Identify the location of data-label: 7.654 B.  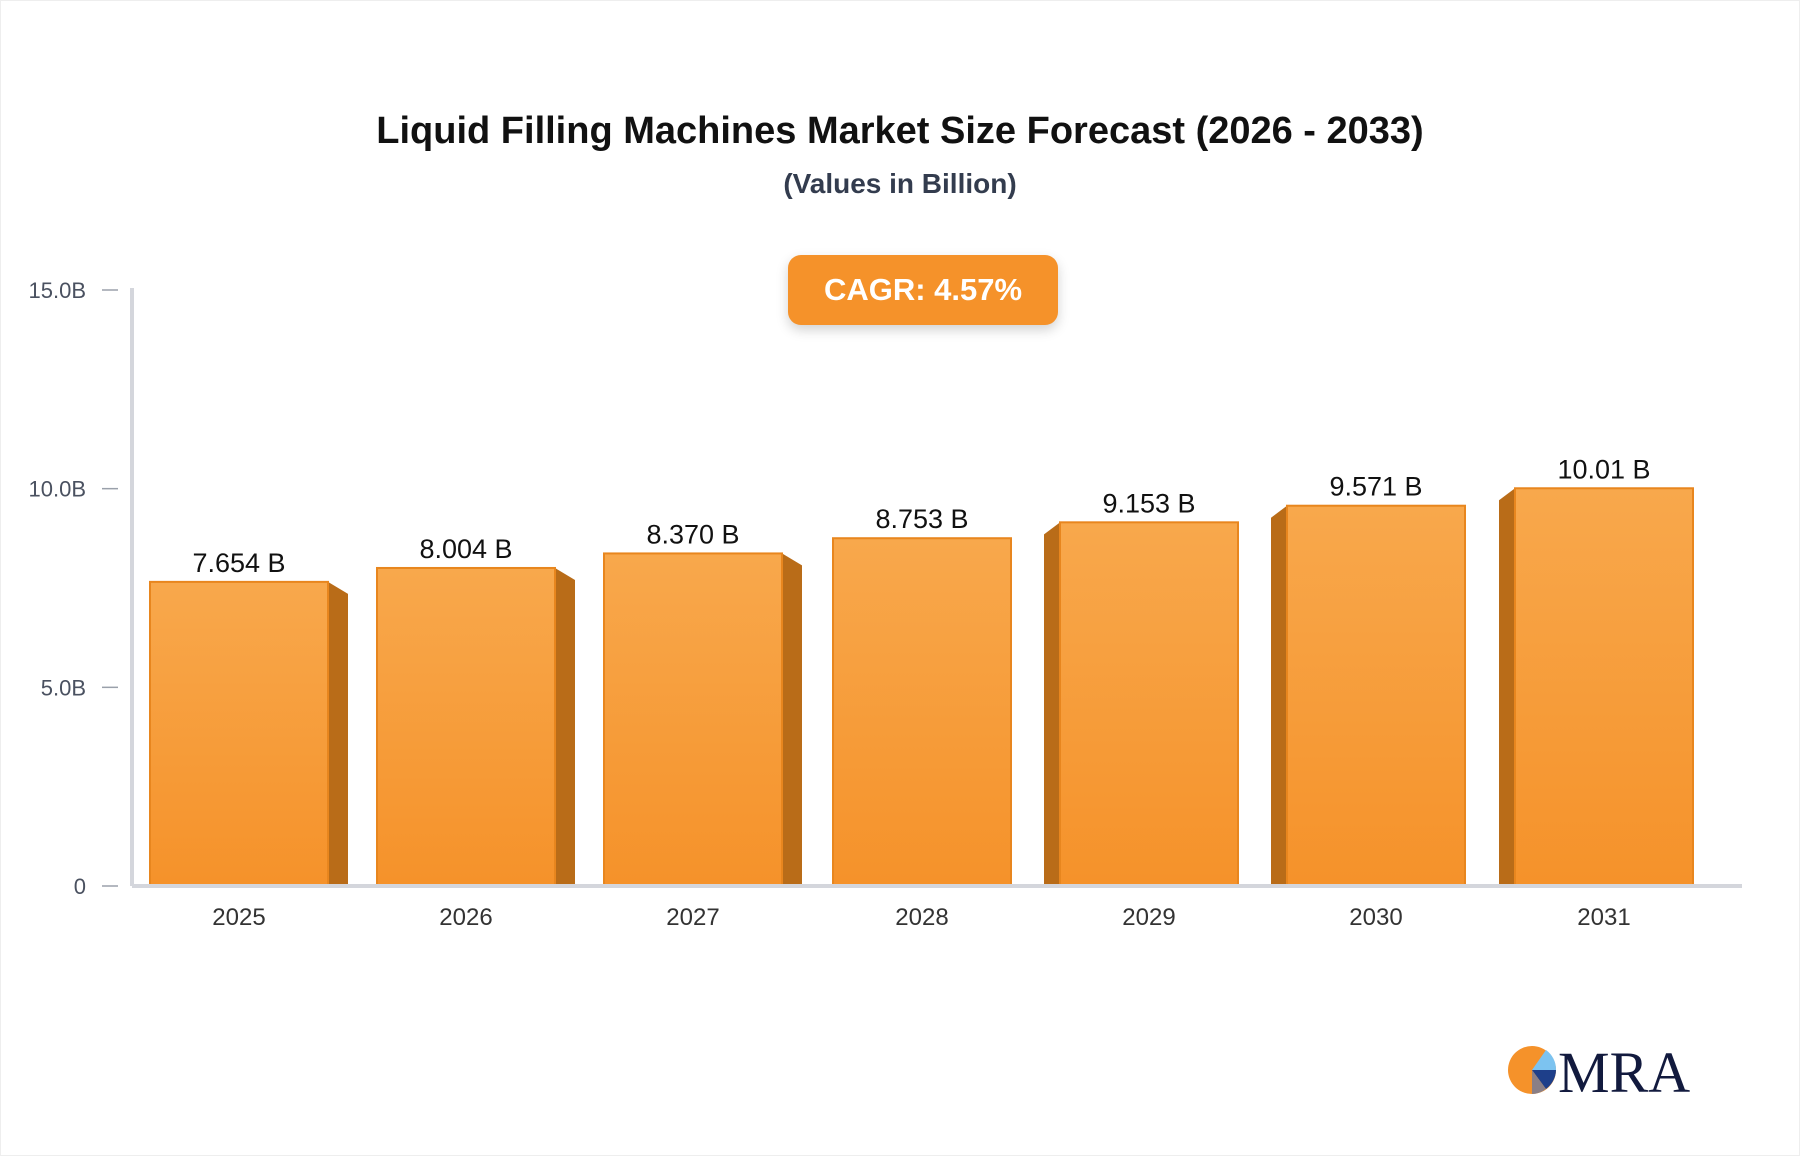
(238, 563).